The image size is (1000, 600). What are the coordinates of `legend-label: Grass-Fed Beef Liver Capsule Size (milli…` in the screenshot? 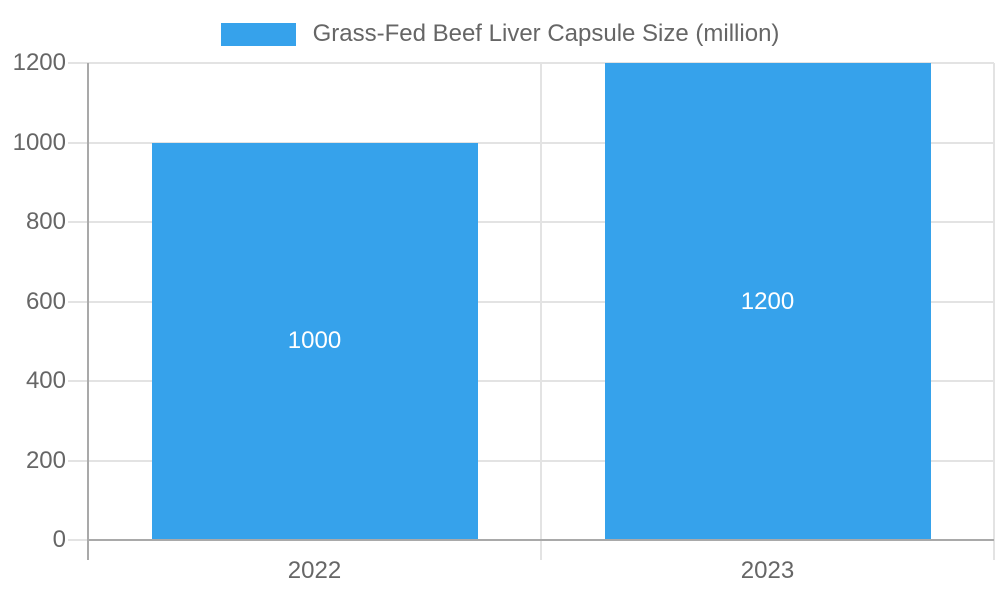 It's located at (546, 33).